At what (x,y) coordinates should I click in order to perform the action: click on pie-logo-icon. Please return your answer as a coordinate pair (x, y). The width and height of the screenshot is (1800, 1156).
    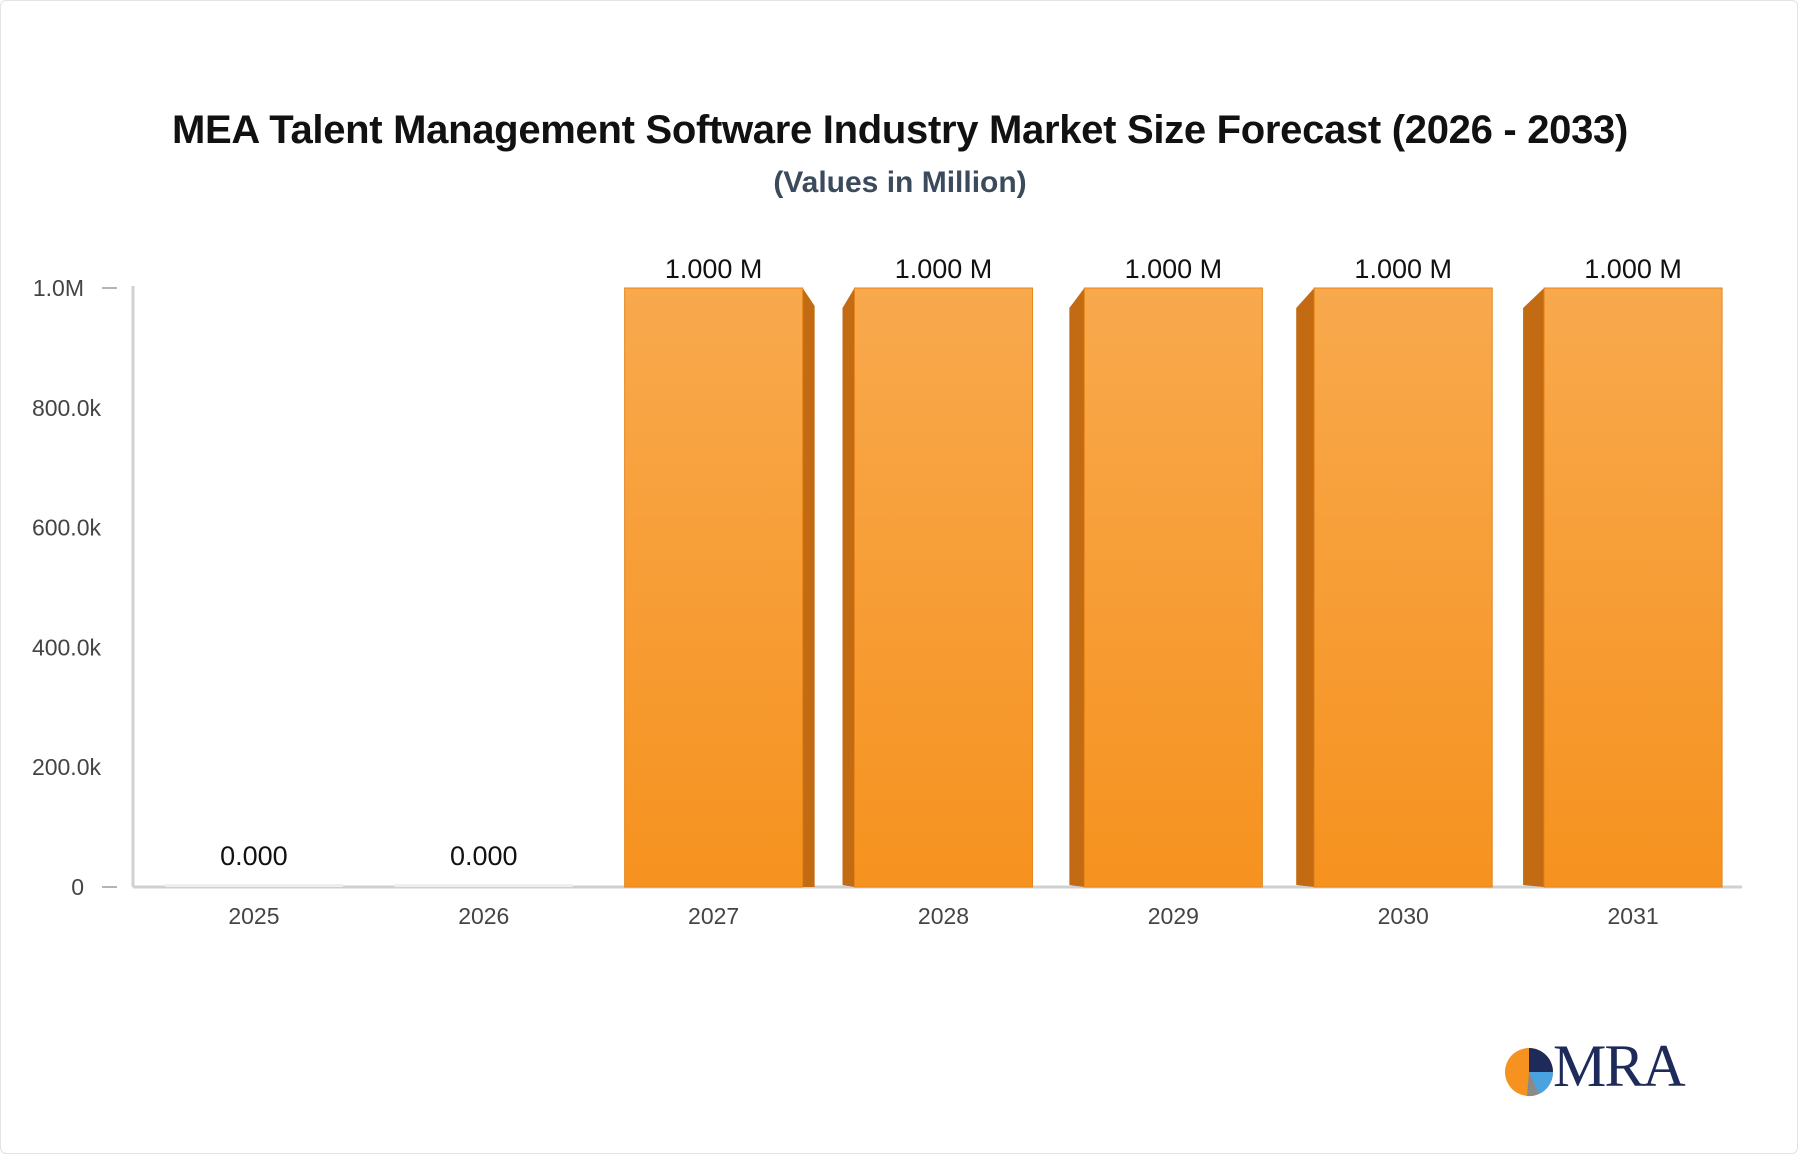
    Looking at the image, I should click on (1529, 1072).